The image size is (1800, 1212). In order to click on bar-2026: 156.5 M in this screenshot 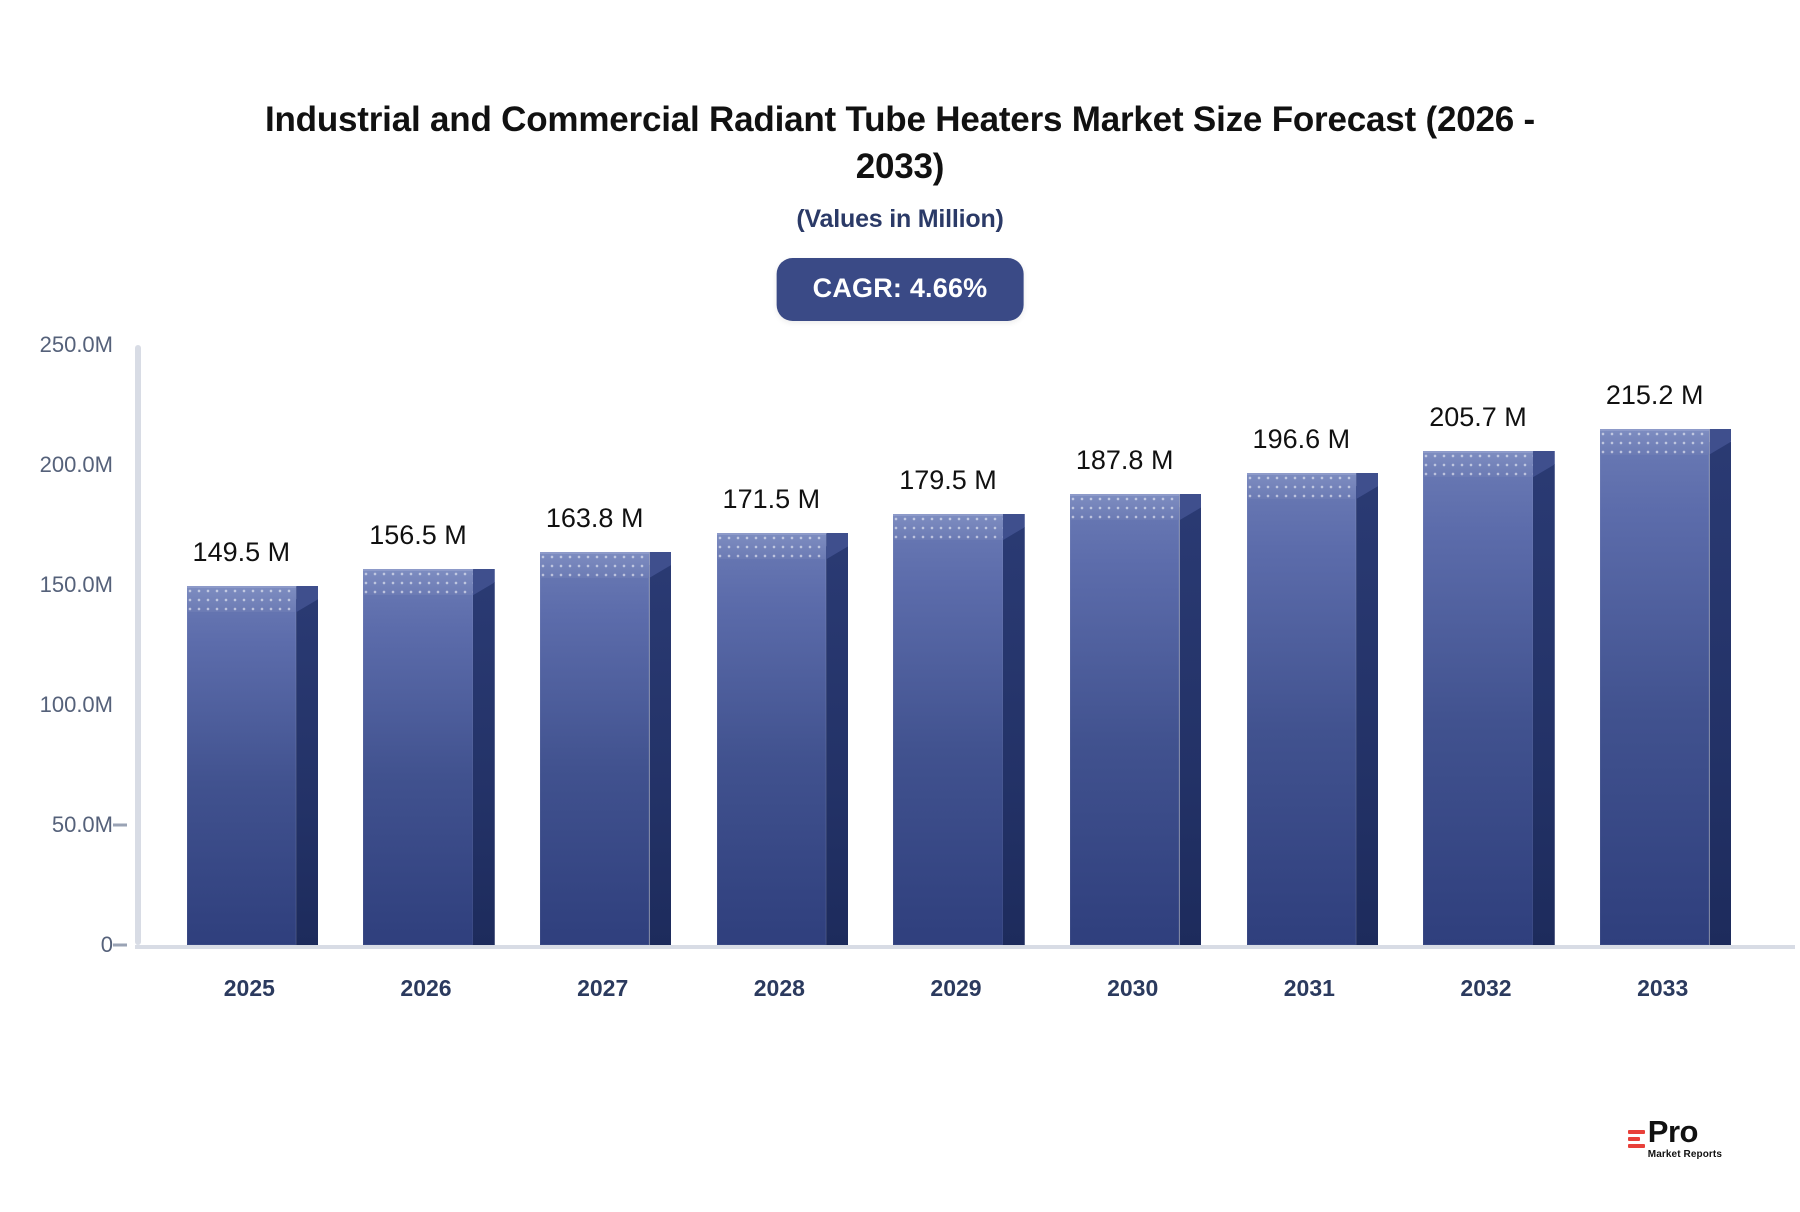, I will do `click(429, 732)`.